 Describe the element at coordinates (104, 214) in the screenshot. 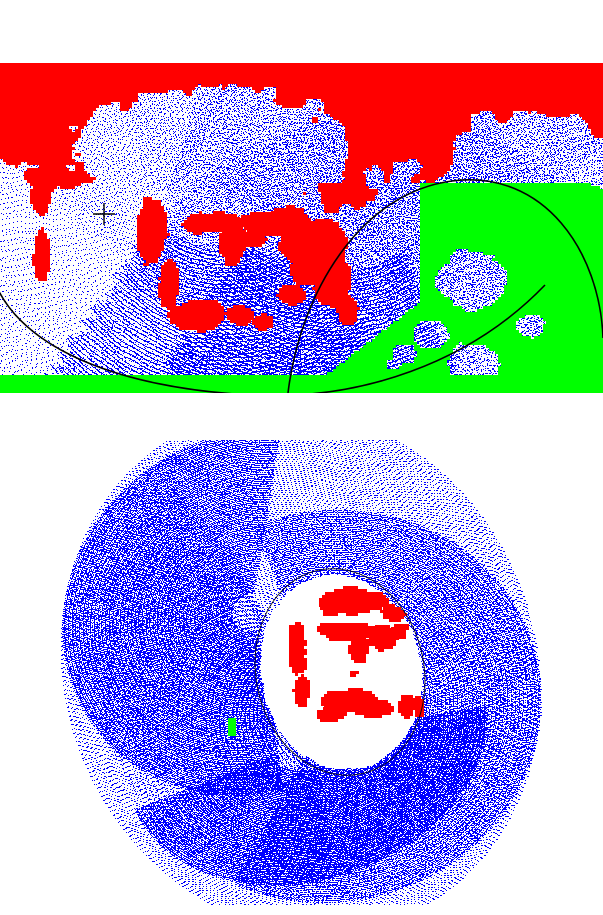

I see `epicenter-marker` at that location.